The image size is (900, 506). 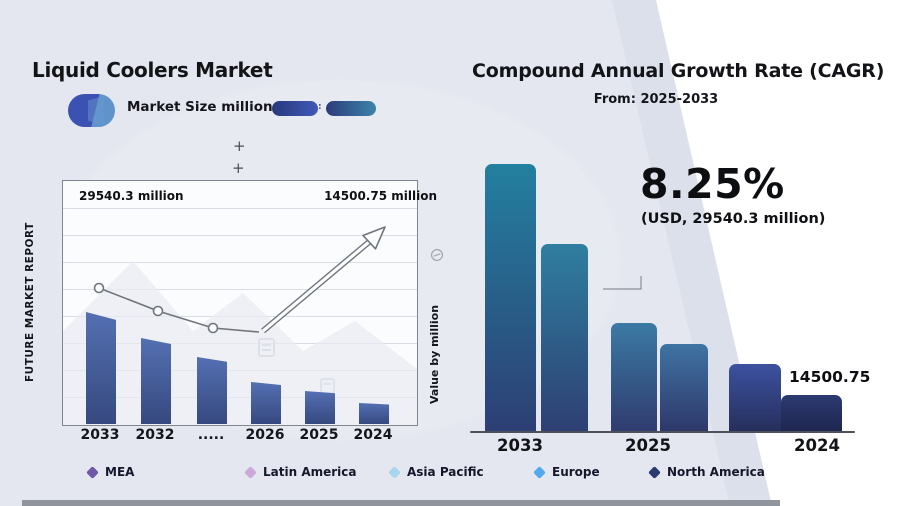 What do you see at coordinates (437, 255) in the screenshot?
I see `minus-circle-icon` at bounding box center [437, 255].